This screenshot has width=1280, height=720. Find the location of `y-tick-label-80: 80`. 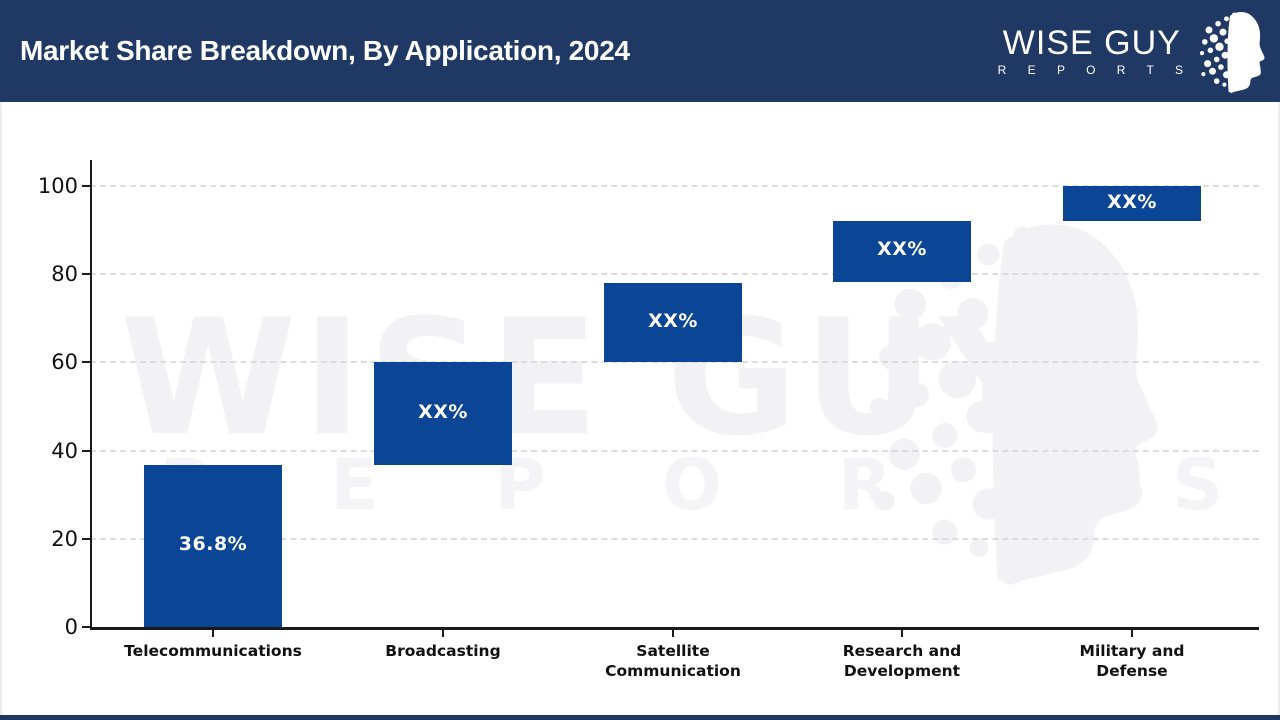

y-tick-label-80: 80 is located at coordinates (64, 274).